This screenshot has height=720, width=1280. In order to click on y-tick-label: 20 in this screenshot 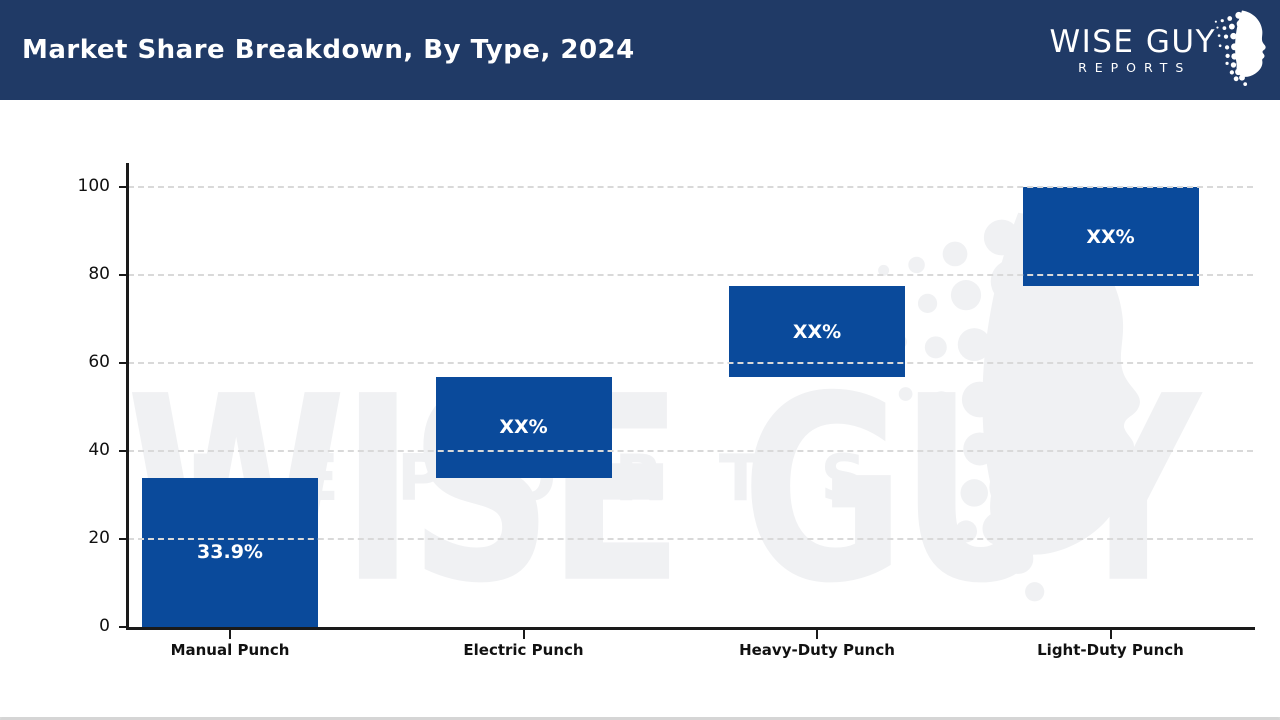, I will do `click(99, 538)`.